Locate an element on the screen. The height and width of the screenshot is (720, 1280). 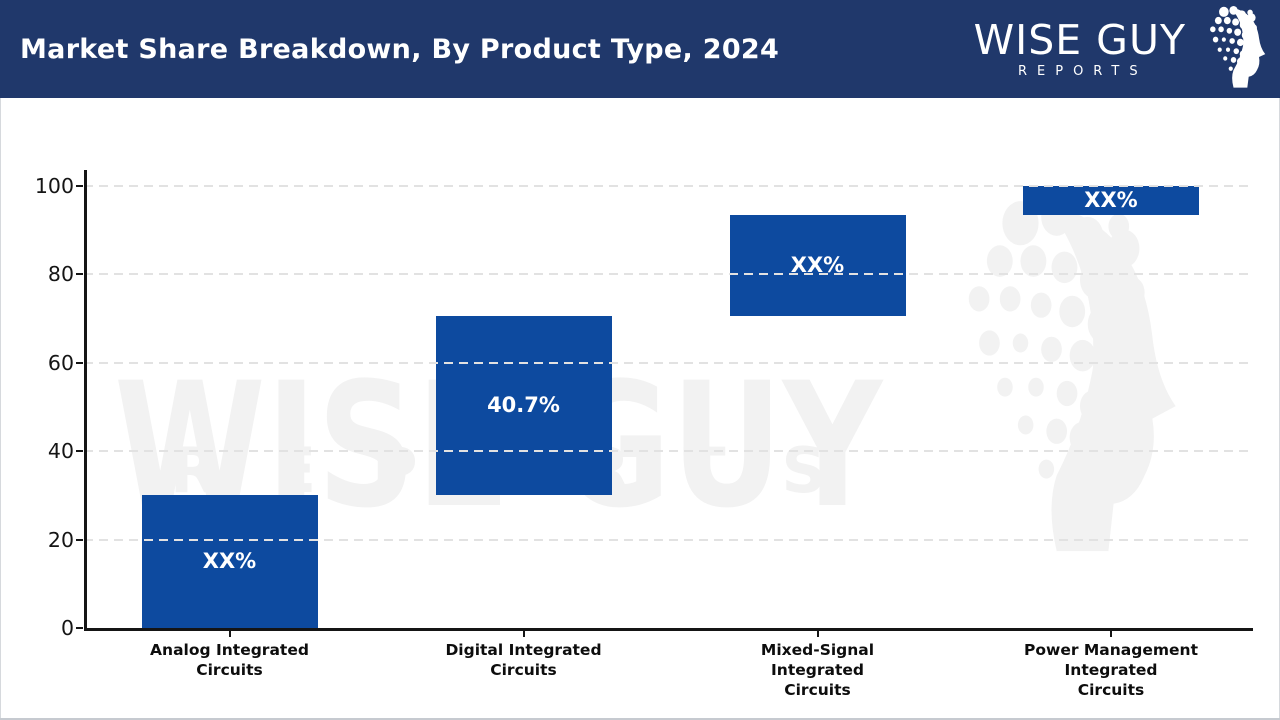
bar-value-label-1: XX% is located at coordinates (229, 561).